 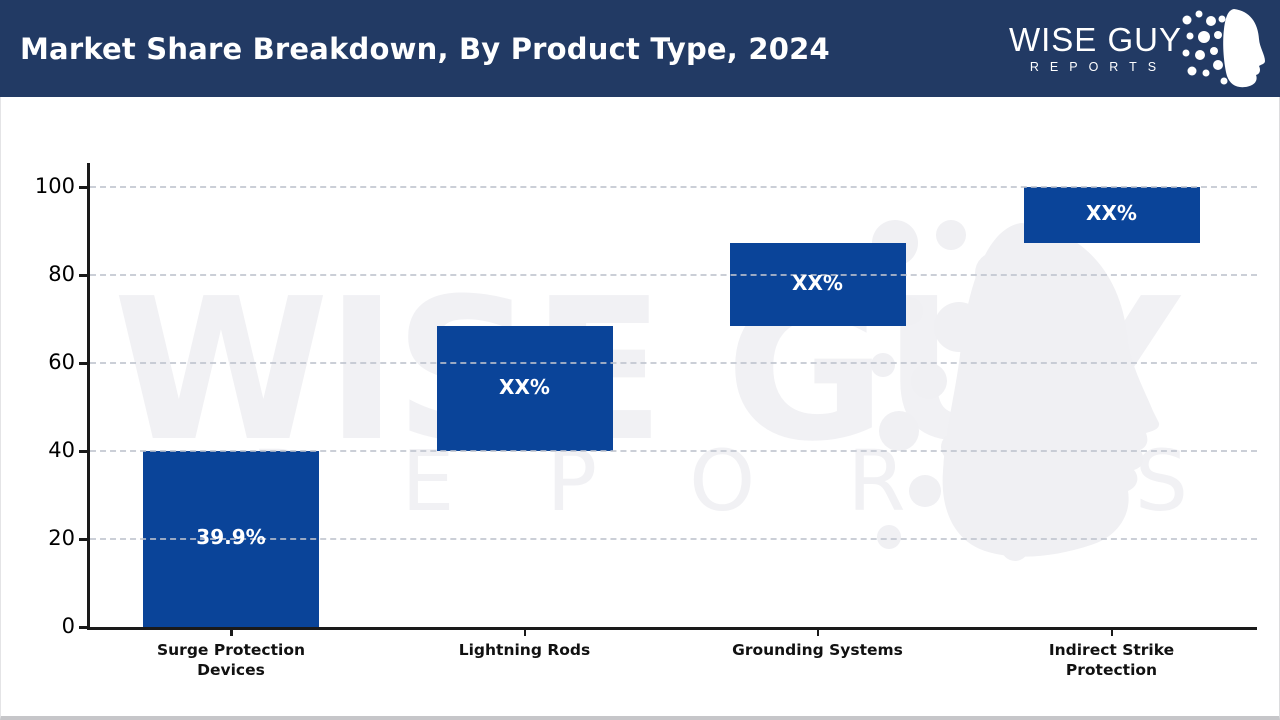 What do you see at coordinates (54, 186) in the screenshot?
I see `y-tick-label: 100` at bounding box center [54, 186].